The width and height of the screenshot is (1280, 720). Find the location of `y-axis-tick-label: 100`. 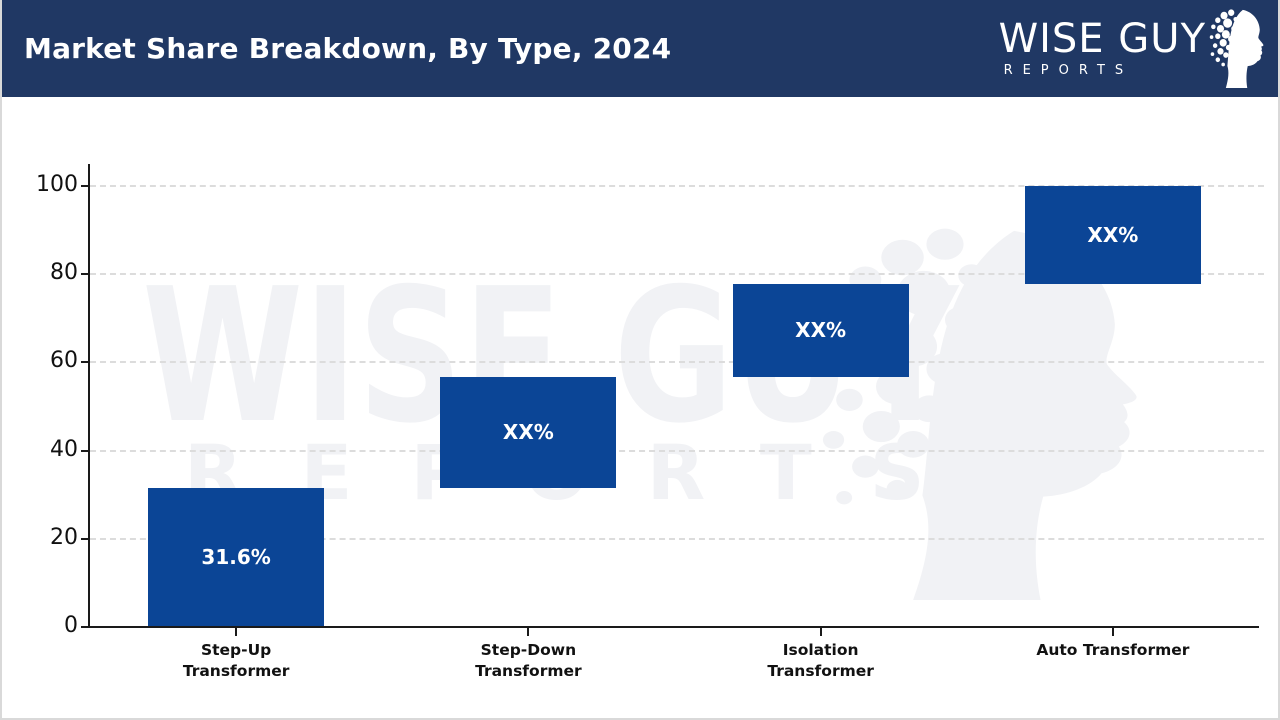

y-axis-tick-label: 100 is located at coordinates (57, 185).